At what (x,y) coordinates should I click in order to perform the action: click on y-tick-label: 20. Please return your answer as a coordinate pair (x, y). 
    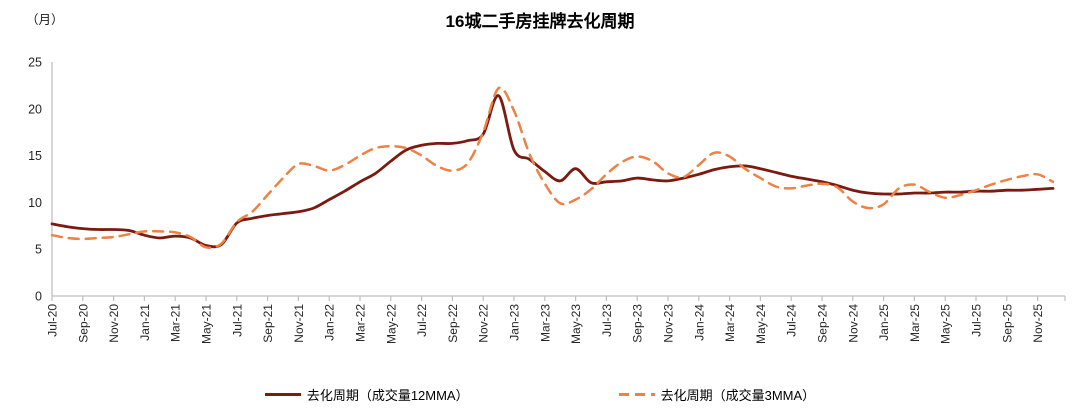
    Looking at the image, I should click on (35, 109).